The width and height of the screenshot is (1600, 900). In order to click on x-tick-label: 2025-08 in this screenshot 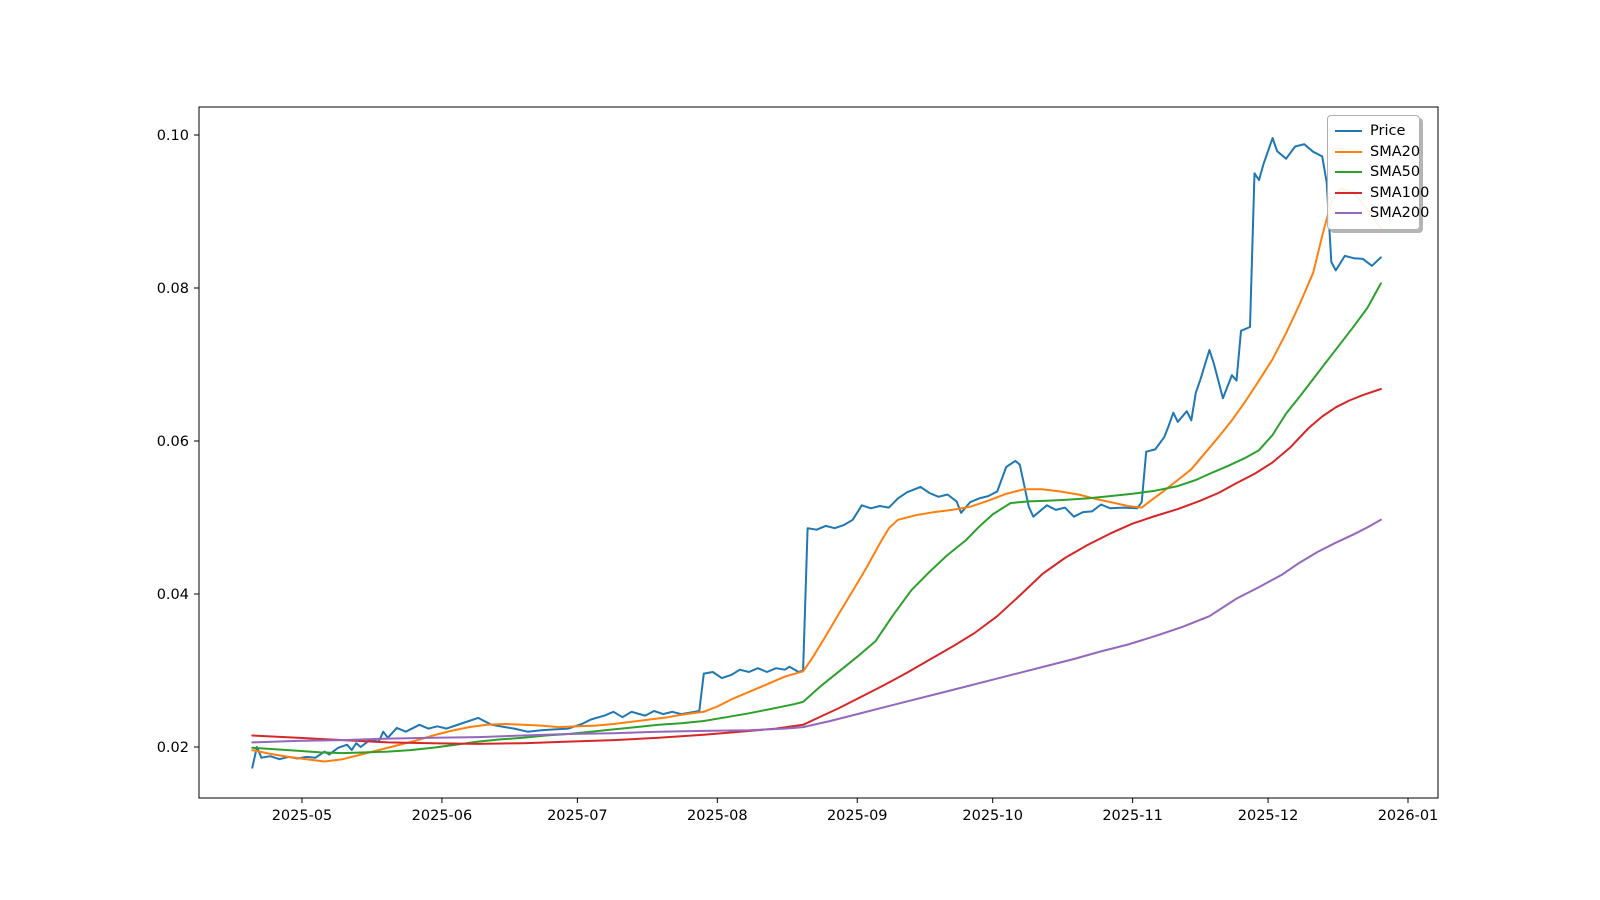, I will do `click(717, 816)`.